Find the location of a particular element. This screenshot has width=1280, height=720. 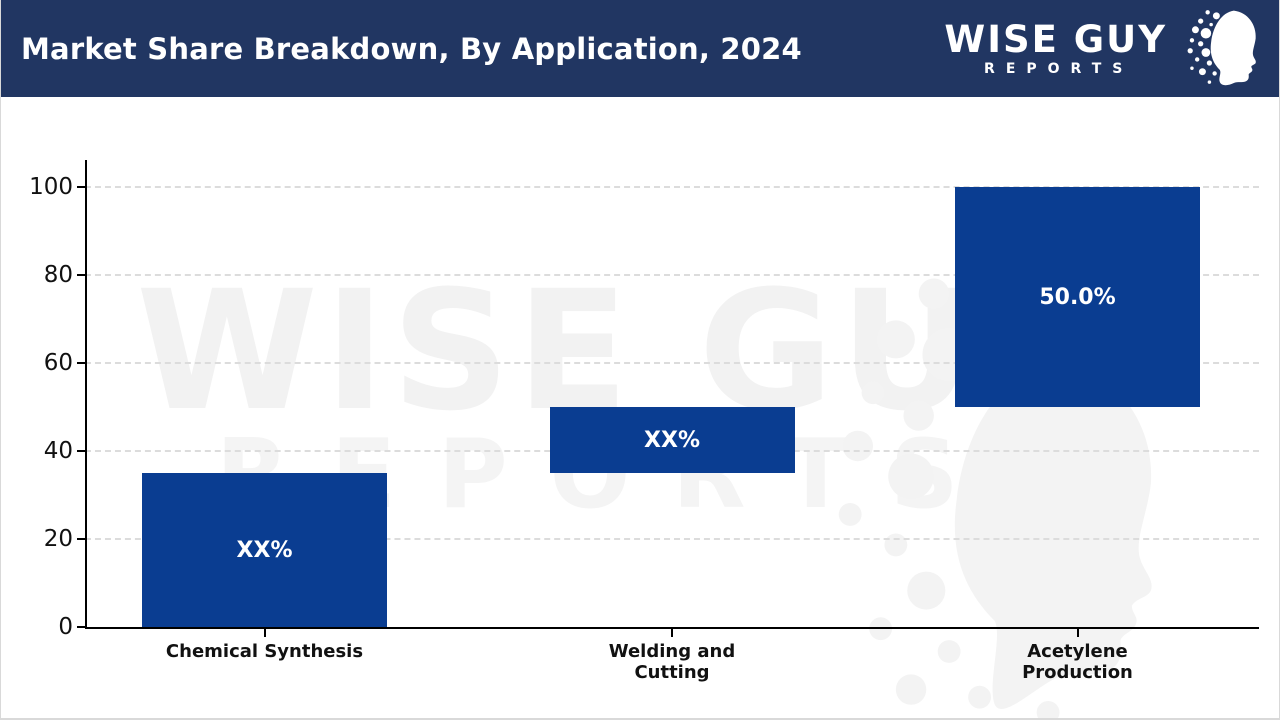

bar-label-chemical-synthesis: XX% is located at coordinates (264, 550).